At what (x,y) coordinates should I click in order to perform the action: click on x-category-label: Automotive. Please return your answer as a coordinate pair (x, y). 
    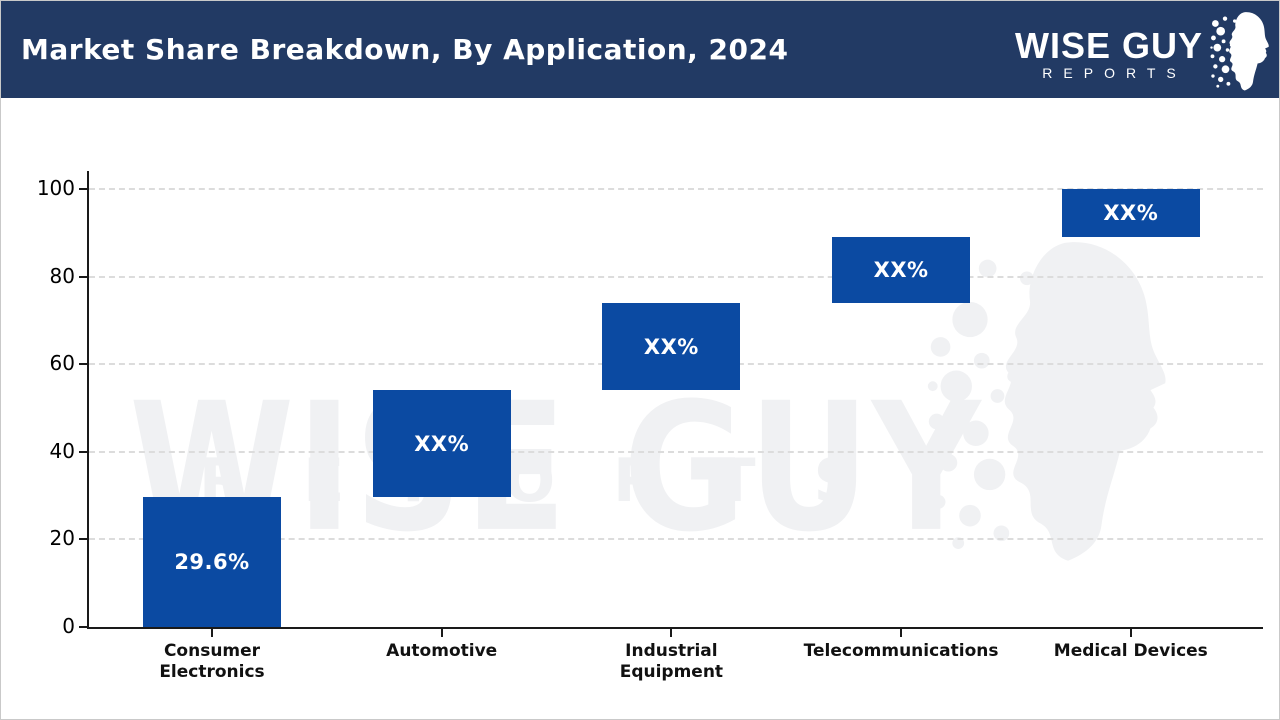
    Looking at the image, I should click on (442, 651).